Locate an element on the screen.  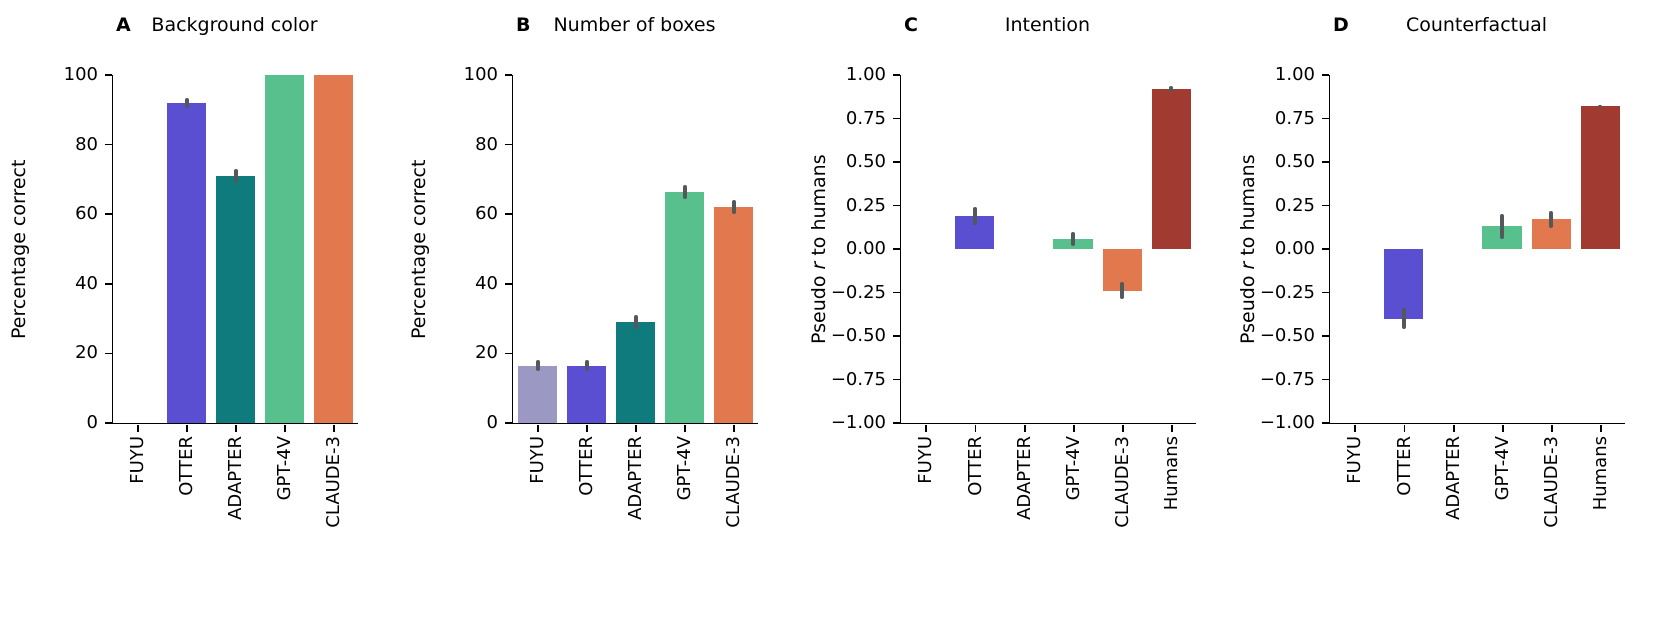
y-tick-label: 0.00 is located at coordinates (1294, 248).